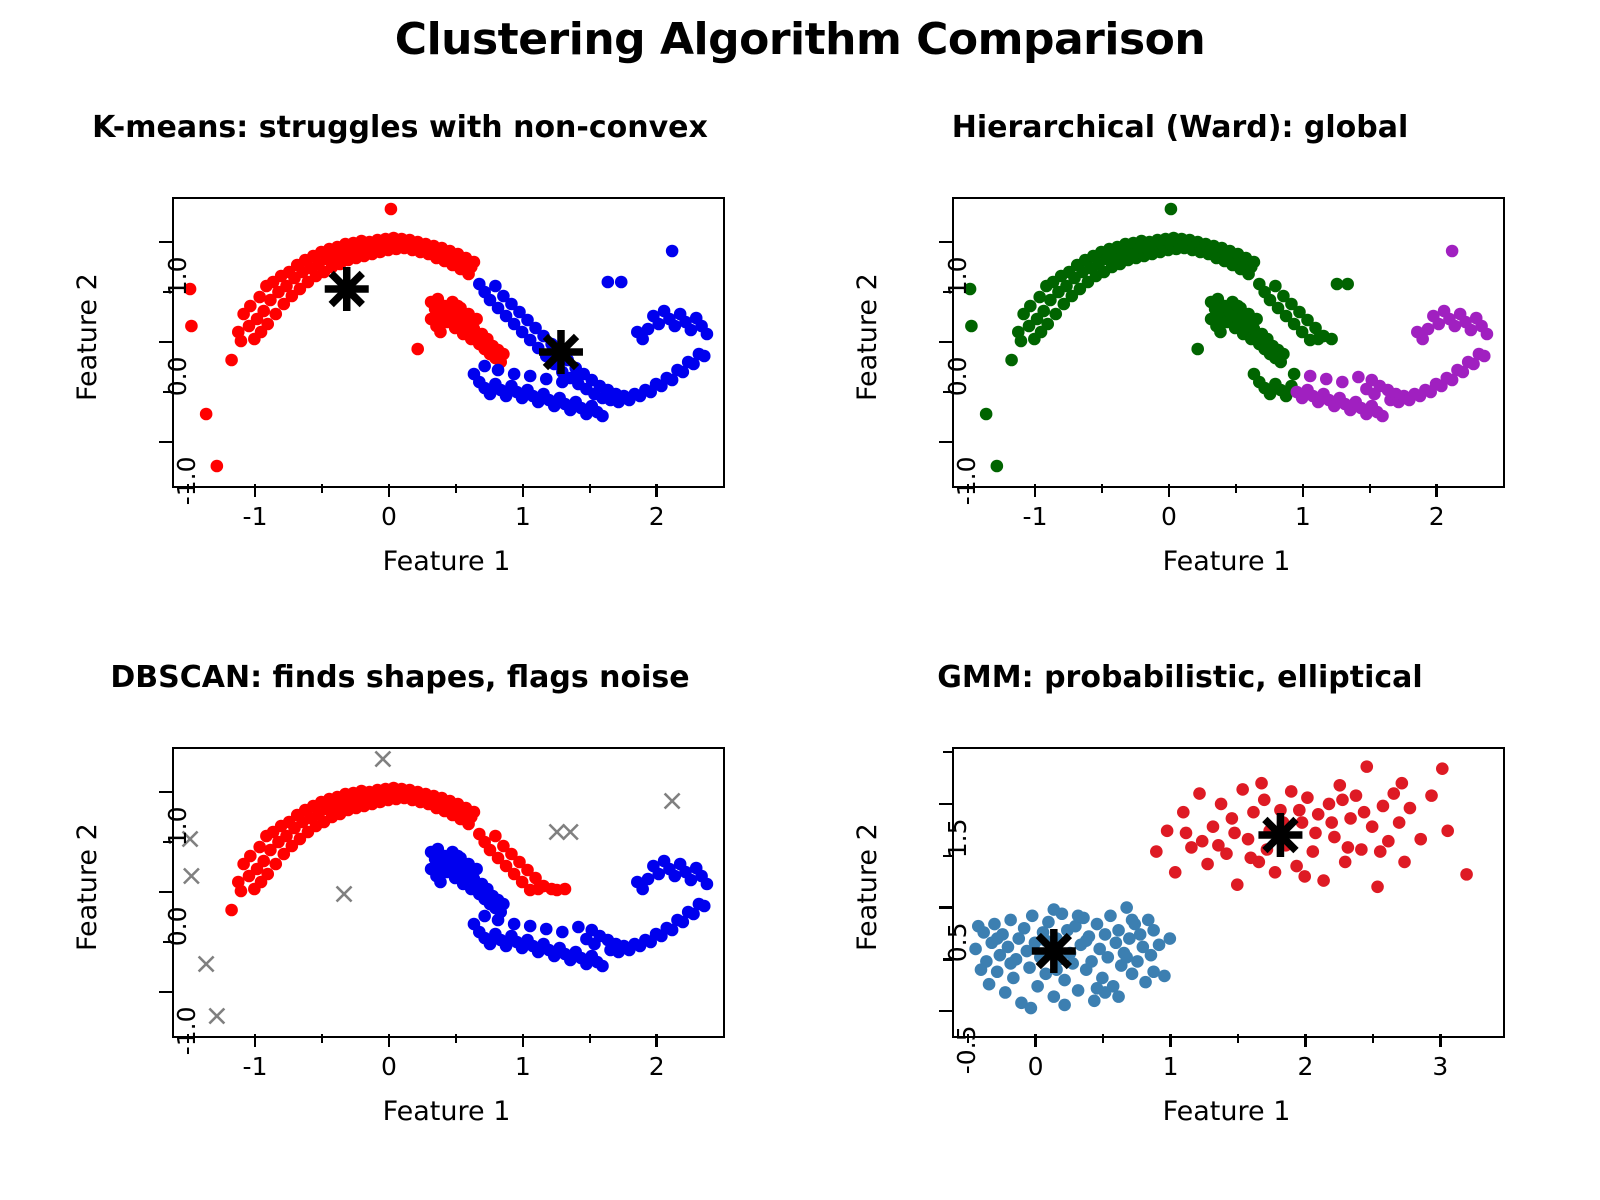  Describe the element at coordinates (255, 1066) in the screenshot. I see `x-tick-label: -1` at that location.